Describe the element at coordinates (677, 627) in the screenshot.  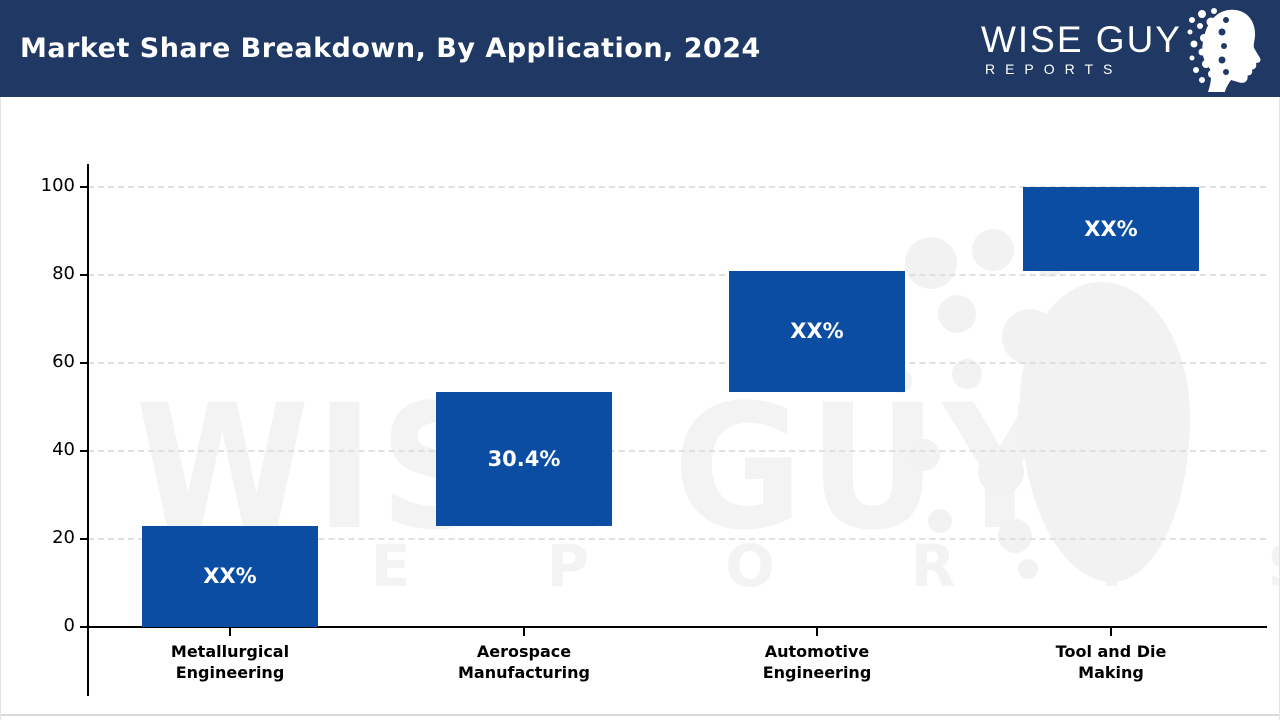
I see `x-axis-line` at that location.